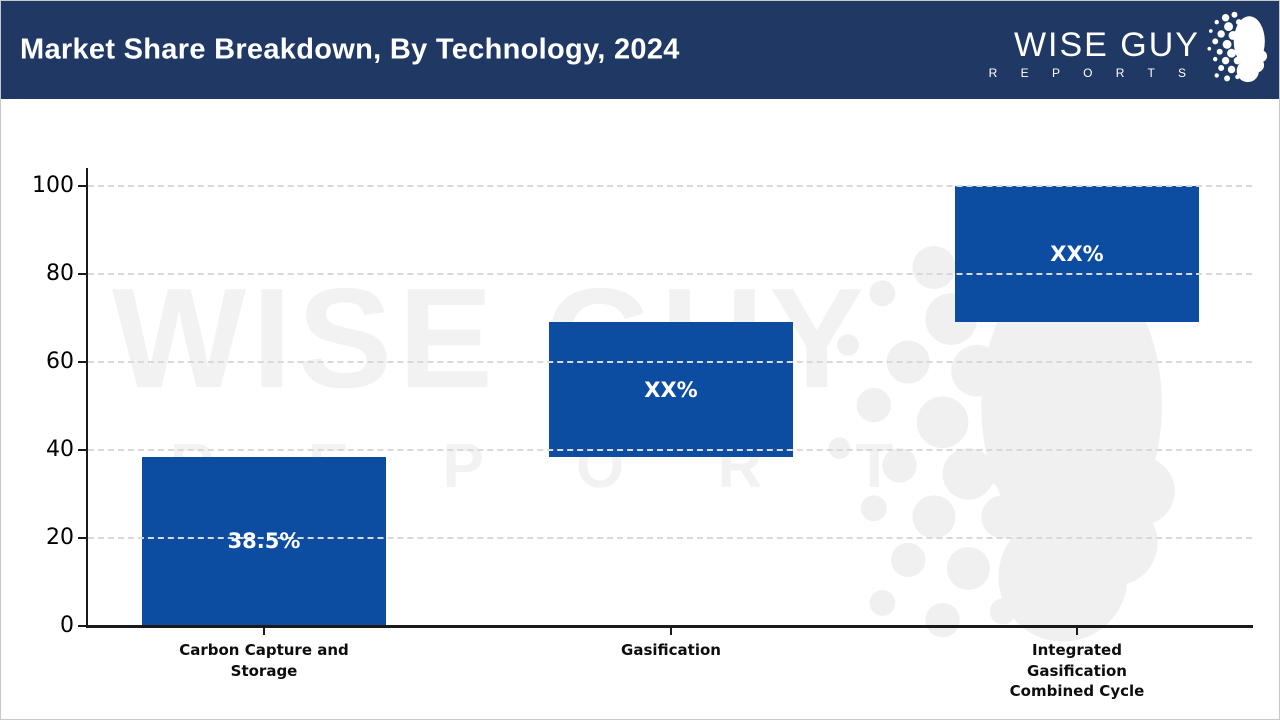 The image size is (1280, 720). I want to click on logo-name: WISE GUY, so click(1106, 45).